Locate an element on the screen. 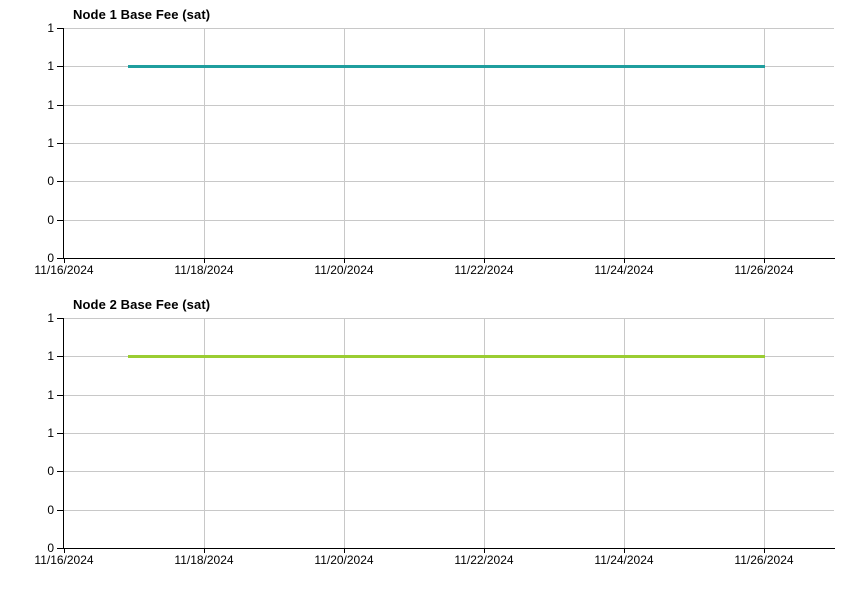  chart-title: Node 2 Base Fee (sat) is located at coordinates (142, 304).